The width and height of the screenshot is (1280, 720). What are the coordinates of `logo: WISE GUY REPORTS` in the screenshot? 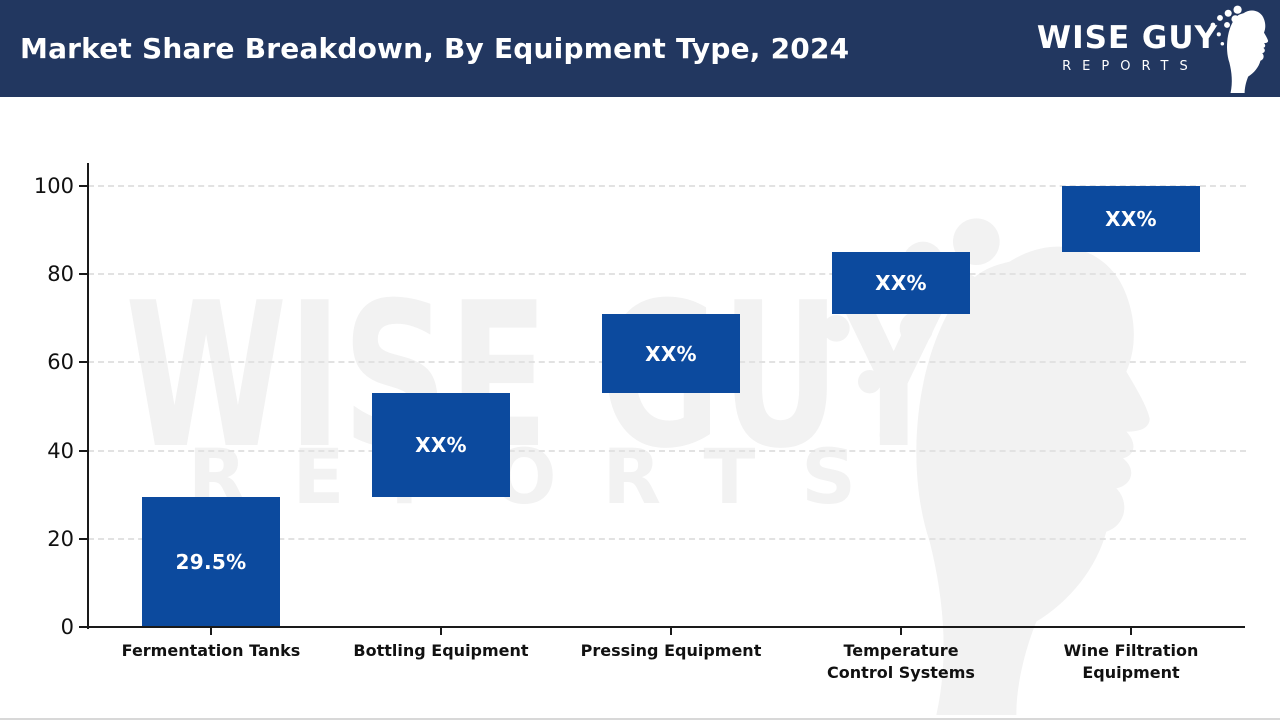 It's located at (1153, 49).